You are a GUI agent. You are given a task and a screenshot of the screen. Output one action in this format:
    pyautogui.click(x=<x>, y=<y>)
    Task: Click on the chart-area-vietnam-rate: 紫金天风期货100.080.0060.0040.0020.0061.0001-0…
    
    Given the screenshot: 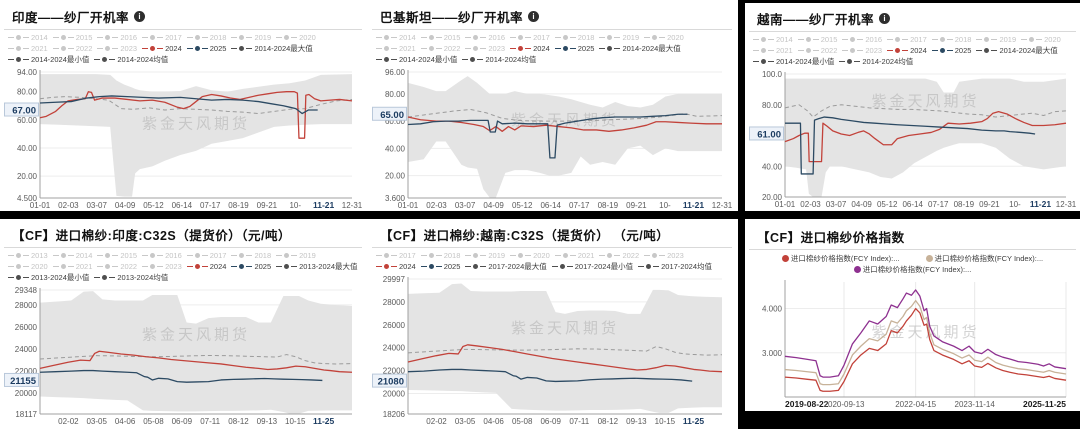 What is the action you would take?
    pyautogui.click(x=912, y=139)
    